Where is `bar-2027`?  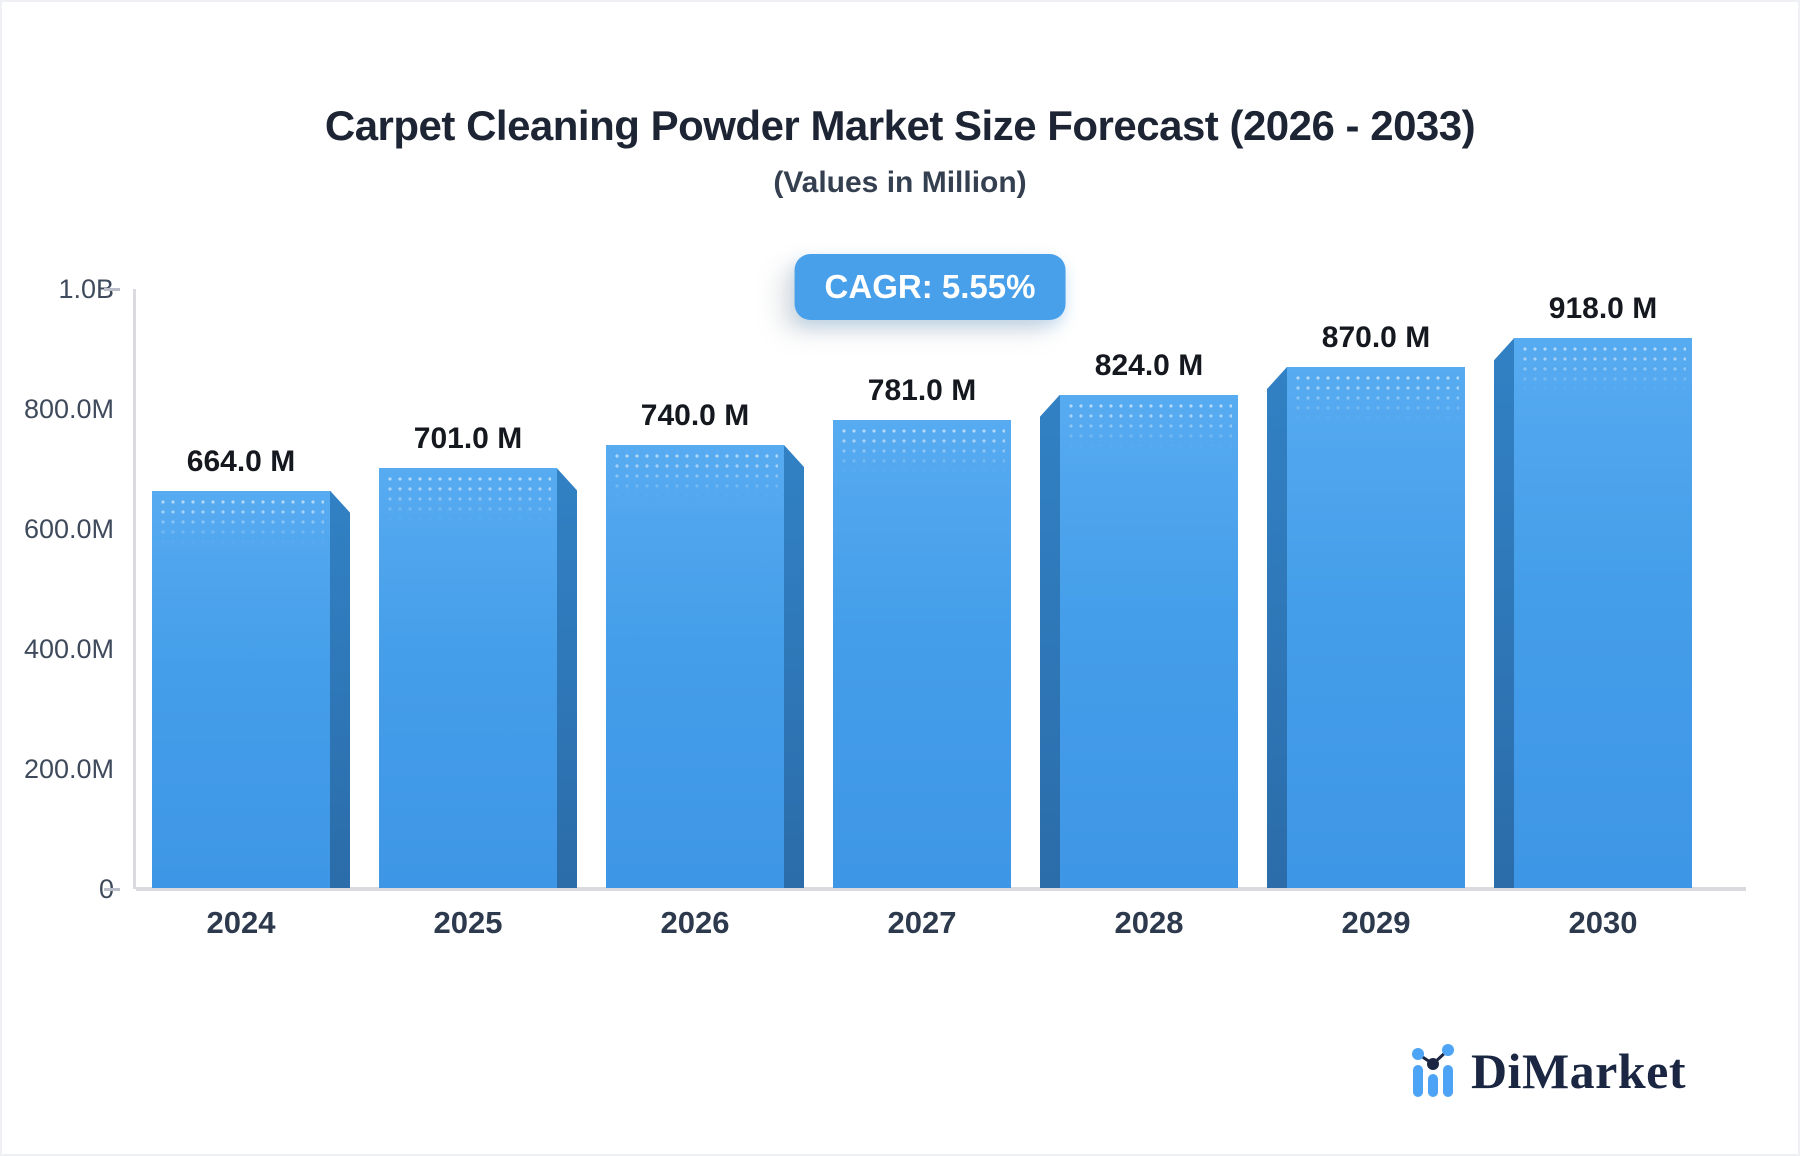
bar-2027 is located at coordinates (922, 654).